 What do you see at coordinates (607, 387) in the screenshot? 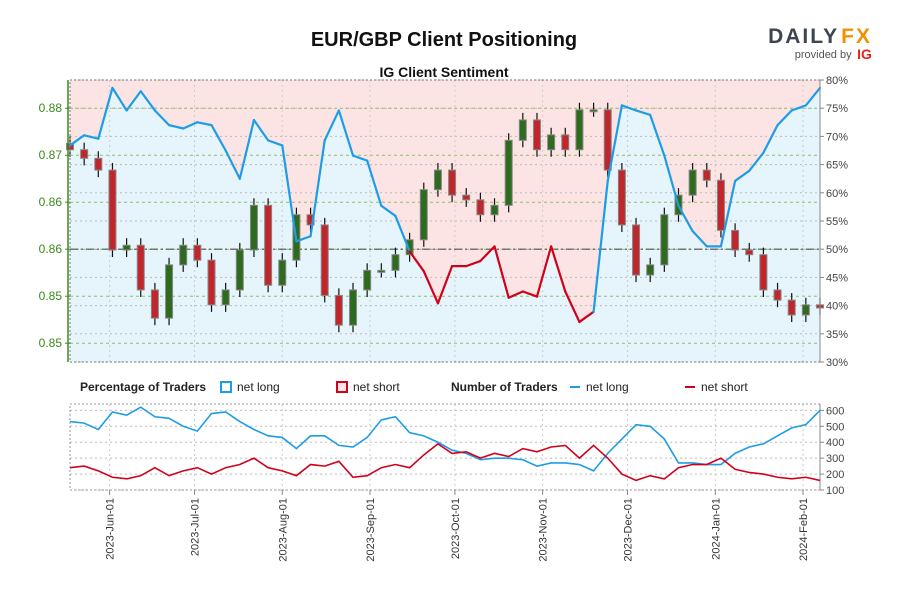
I see `legend-num-long: net long` at bounding box center [607, 387].